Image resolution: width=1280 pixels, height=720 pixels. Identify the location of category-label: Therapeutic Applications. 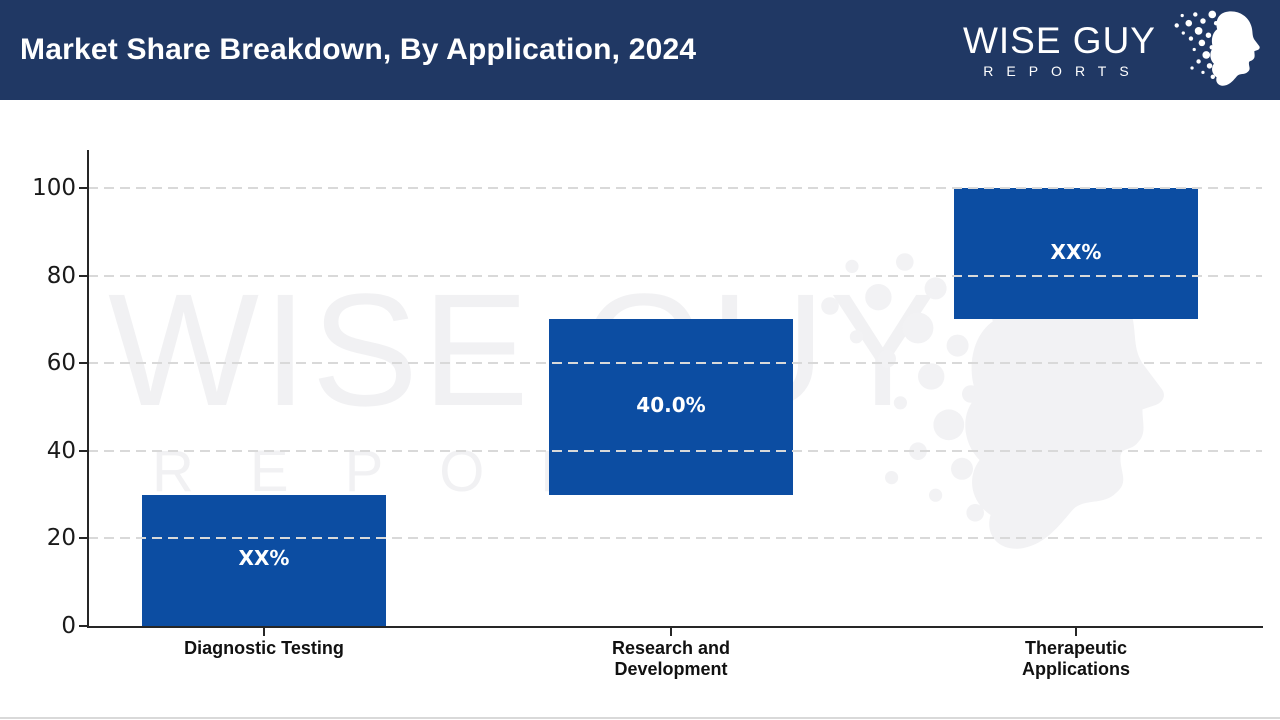
(1075, 658).